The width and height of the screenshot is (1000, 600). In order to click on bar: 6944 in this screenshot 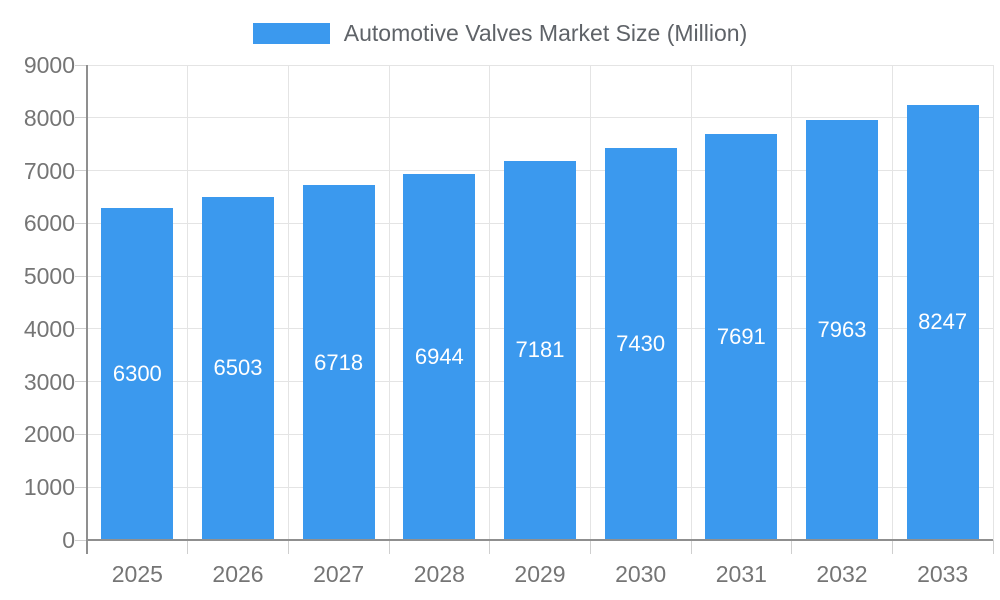, I will do `click(439, 356)`.